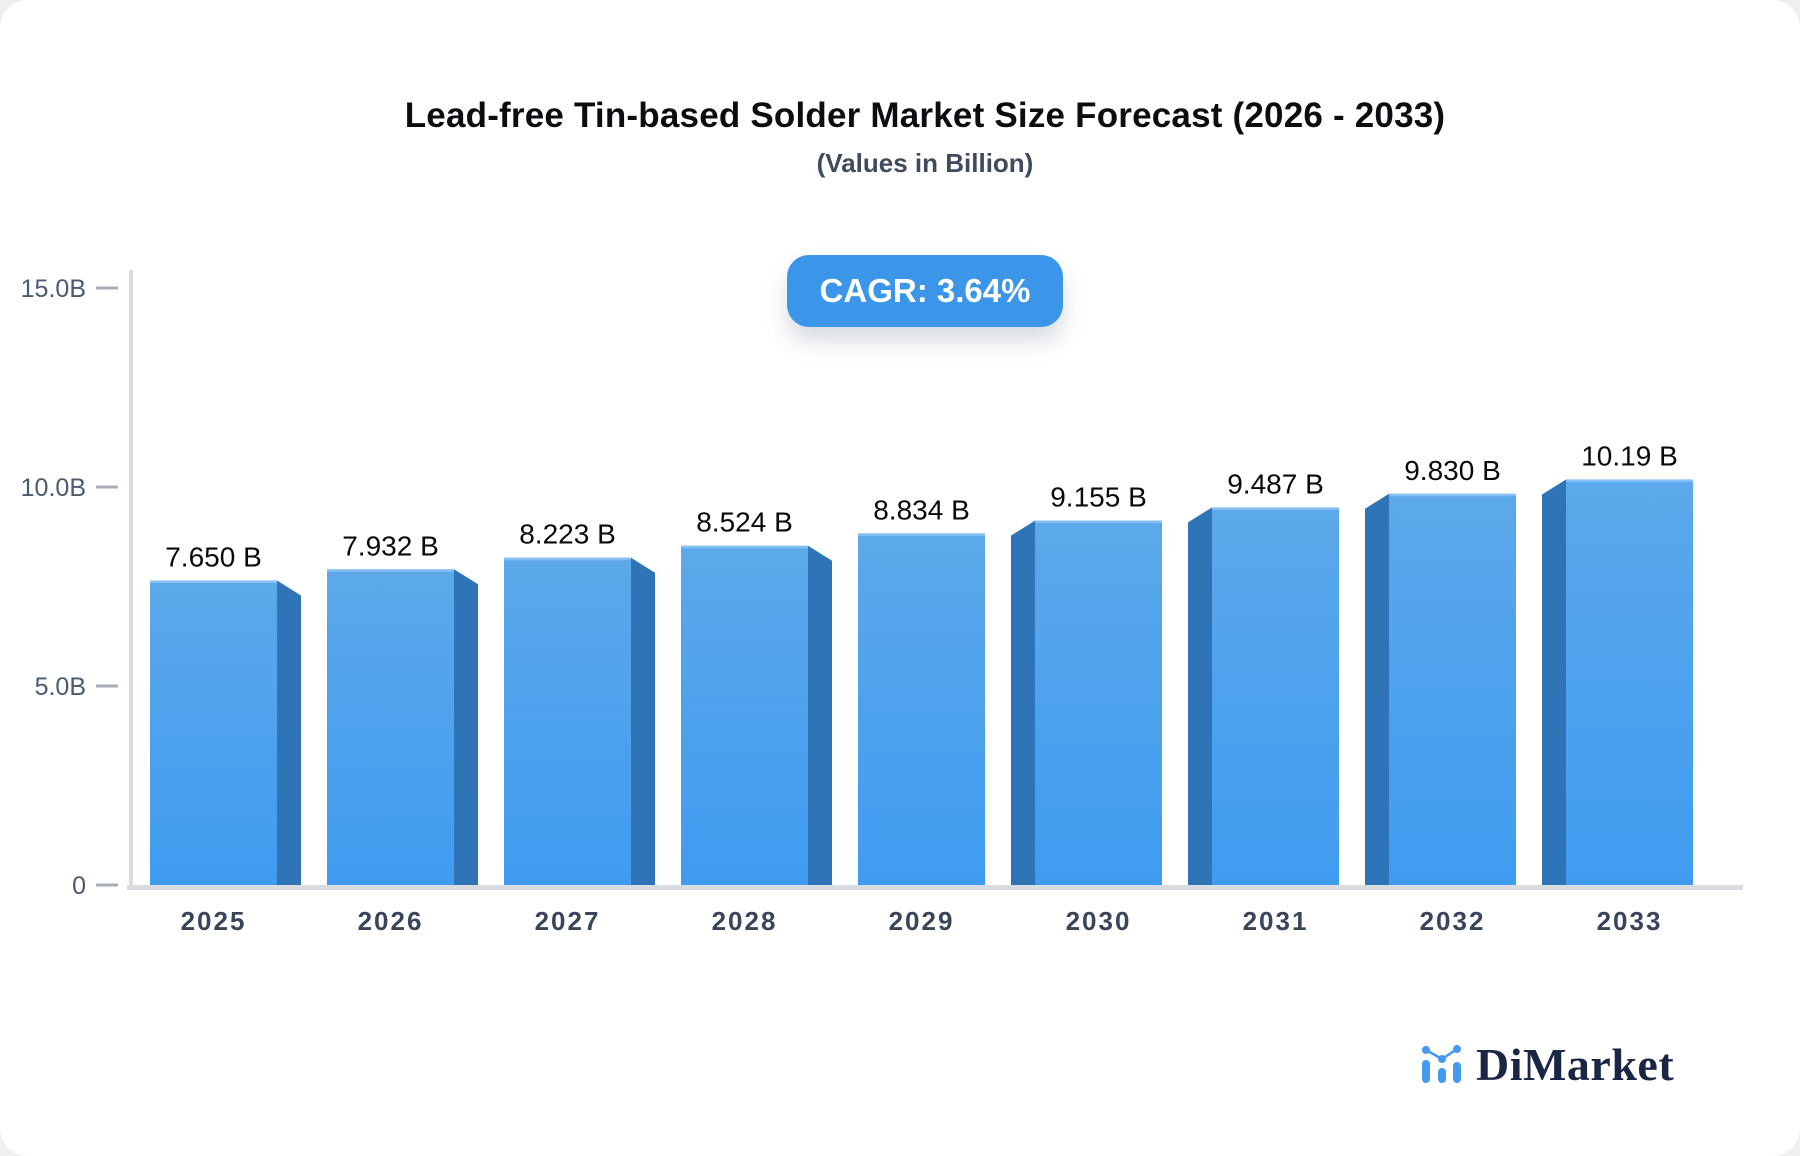  I want to click on y-tick-label: 10.0B, so click(53, 488).